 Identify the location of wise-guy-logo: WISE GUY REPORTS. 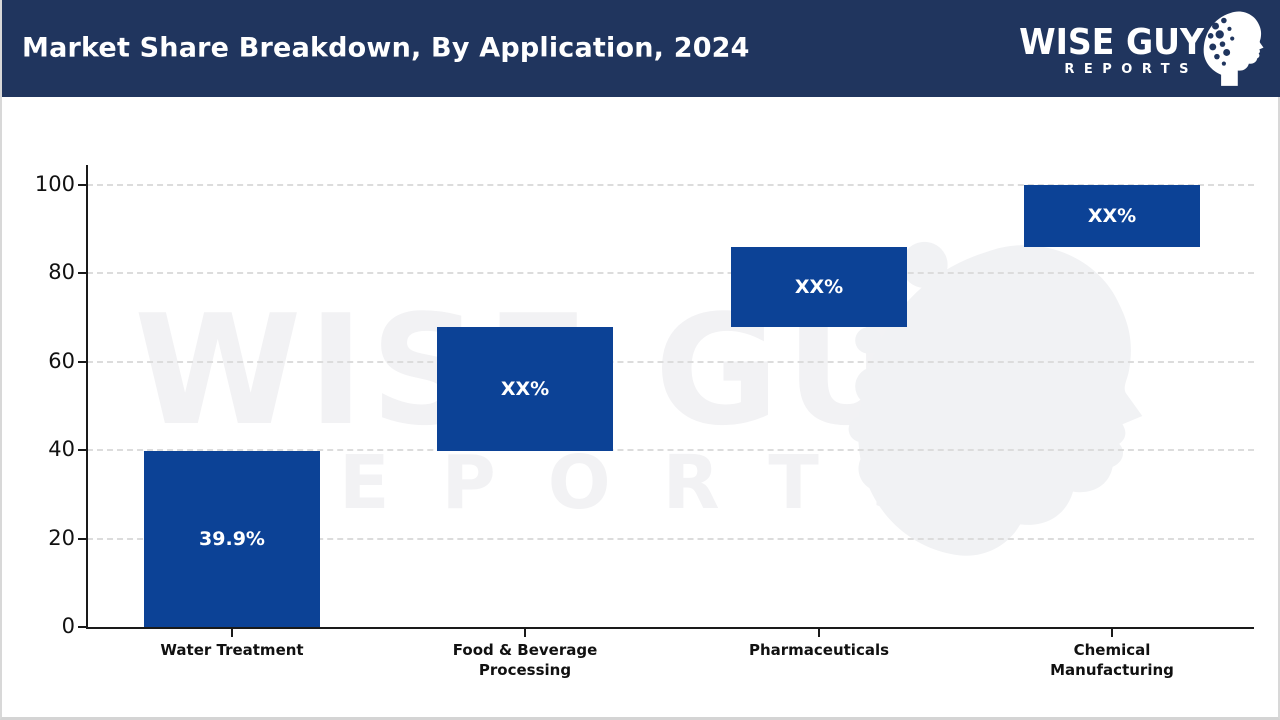
(1142, 48).